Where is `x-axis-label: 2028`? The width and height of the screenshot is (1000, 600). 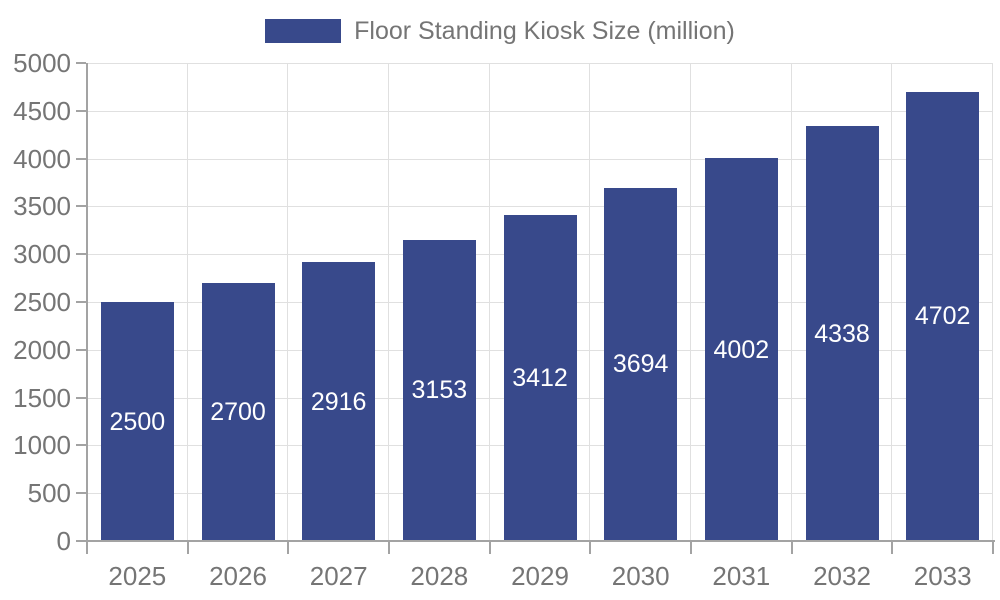 x-axis-label: 2028 is located at coordinates (439, 576).